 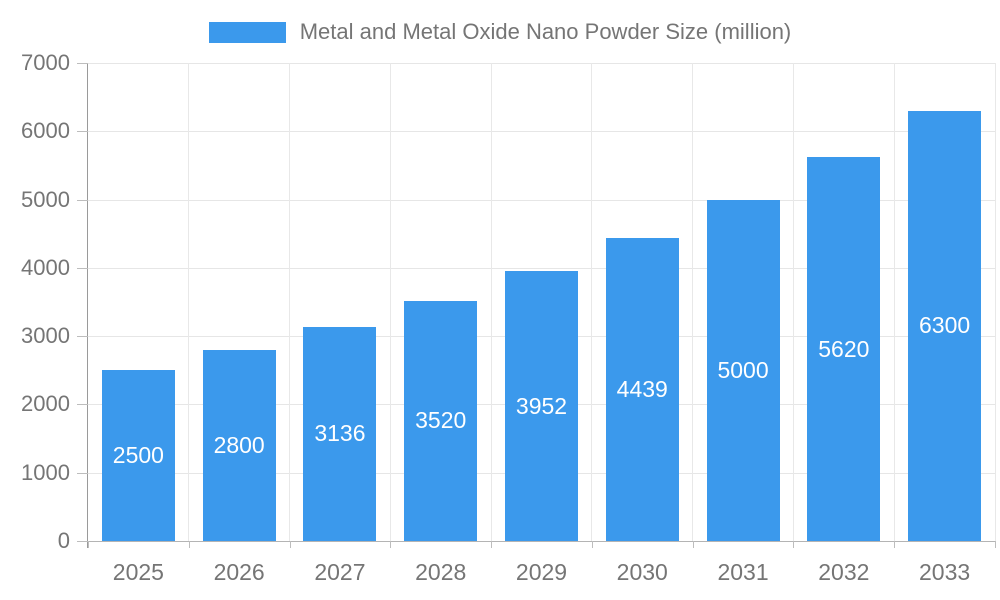 I want to click on bar: 5620, so click(x=844, y=349).